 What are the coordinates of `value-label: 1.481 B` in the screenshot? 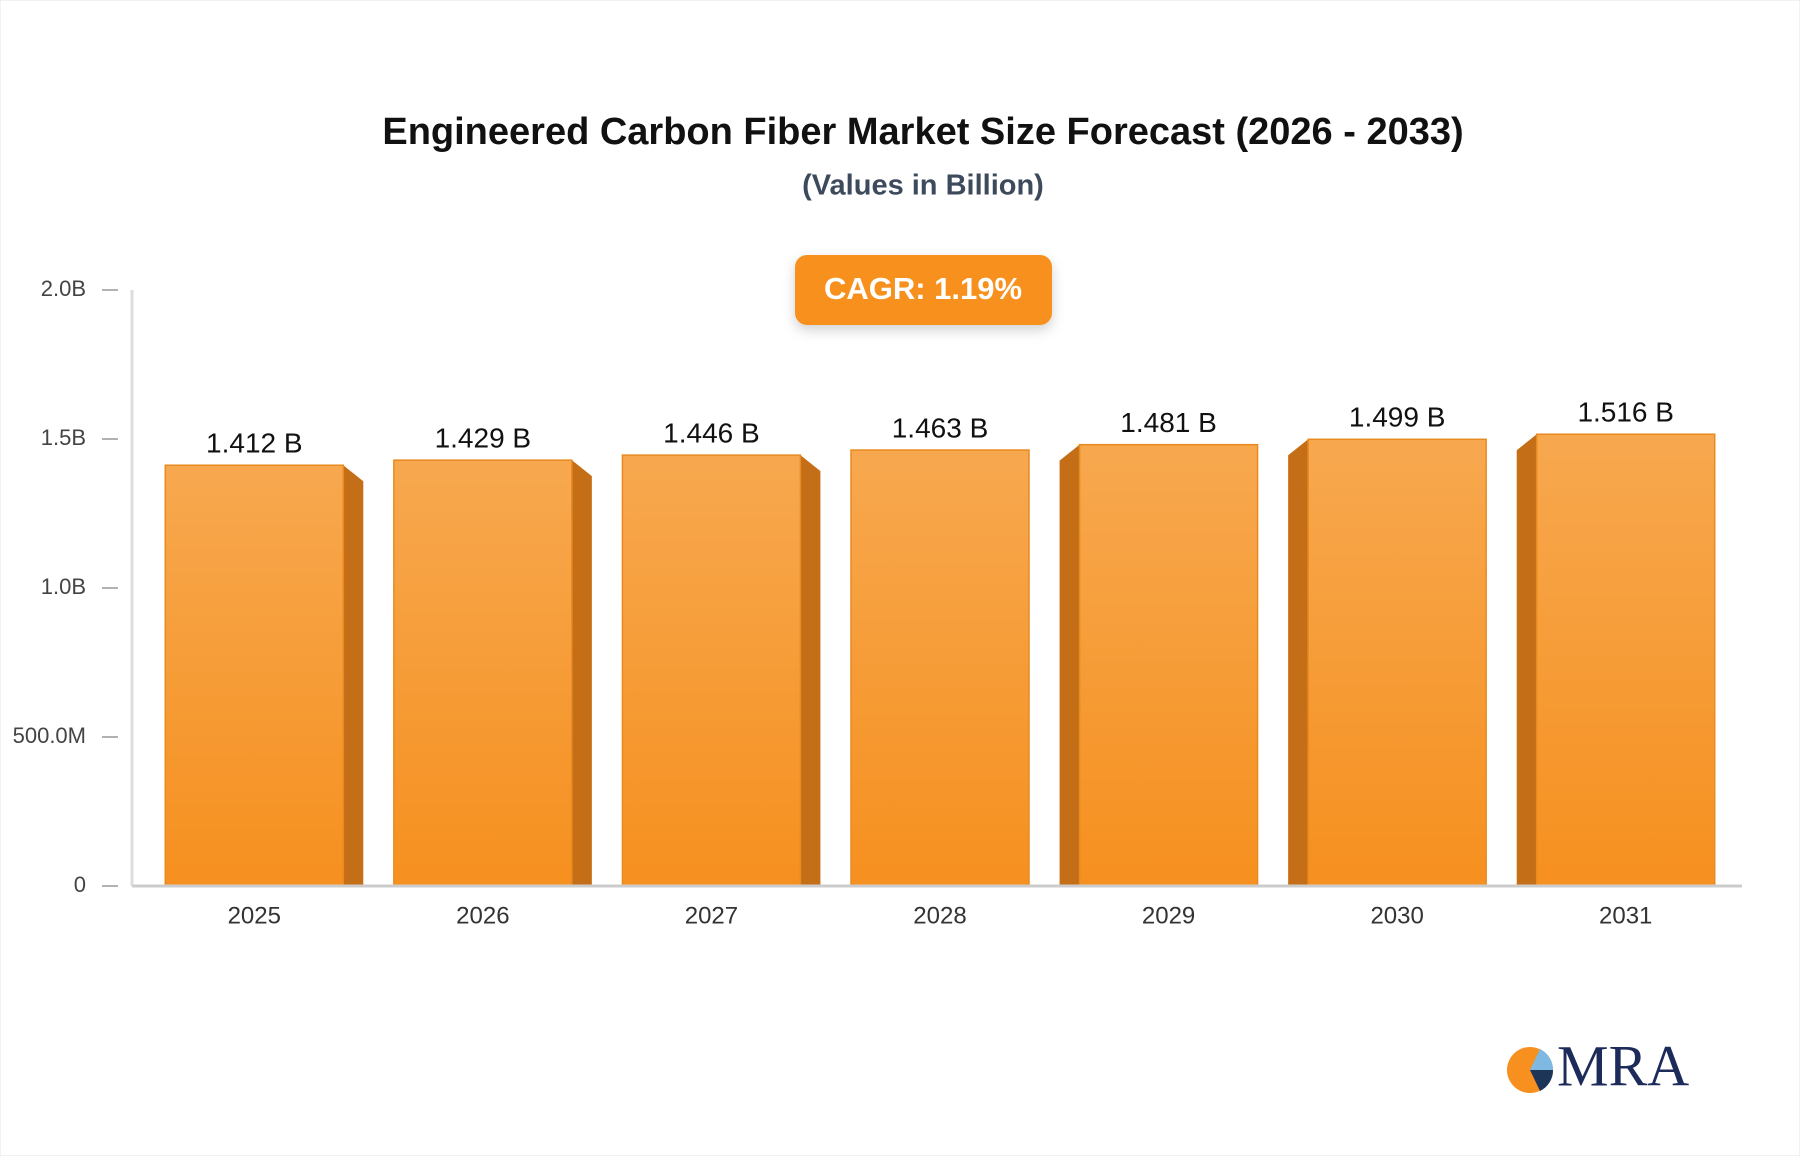 It's located at (1168, 422).